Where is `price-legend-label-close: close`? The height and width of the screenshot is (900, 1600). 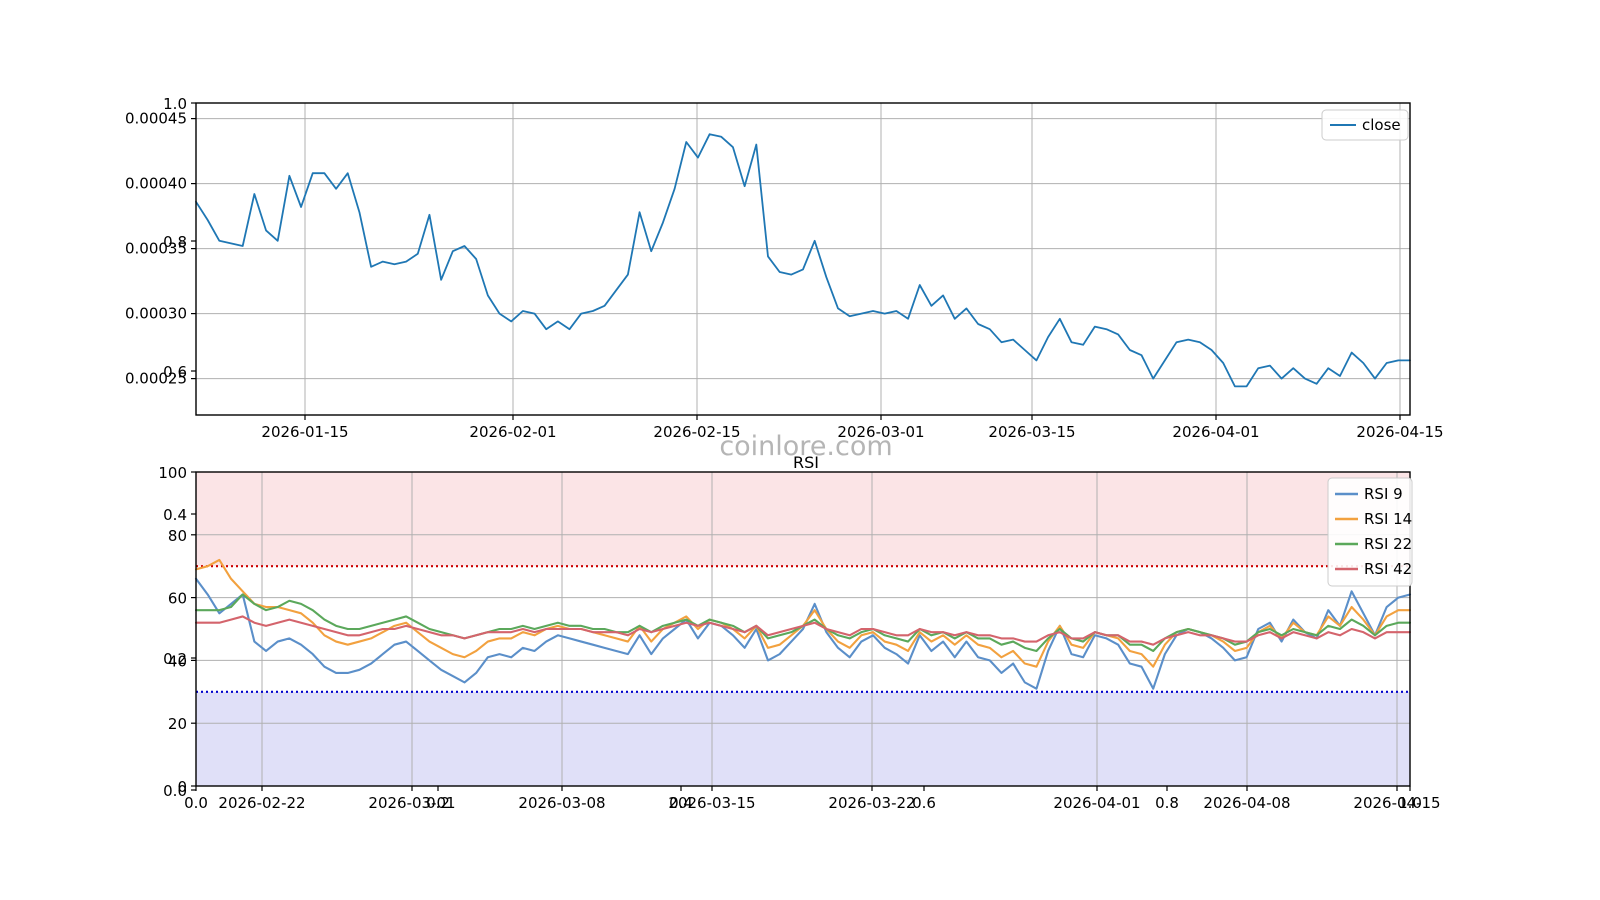 price-legend-label-close: close is located at coordinates (1381, 125).